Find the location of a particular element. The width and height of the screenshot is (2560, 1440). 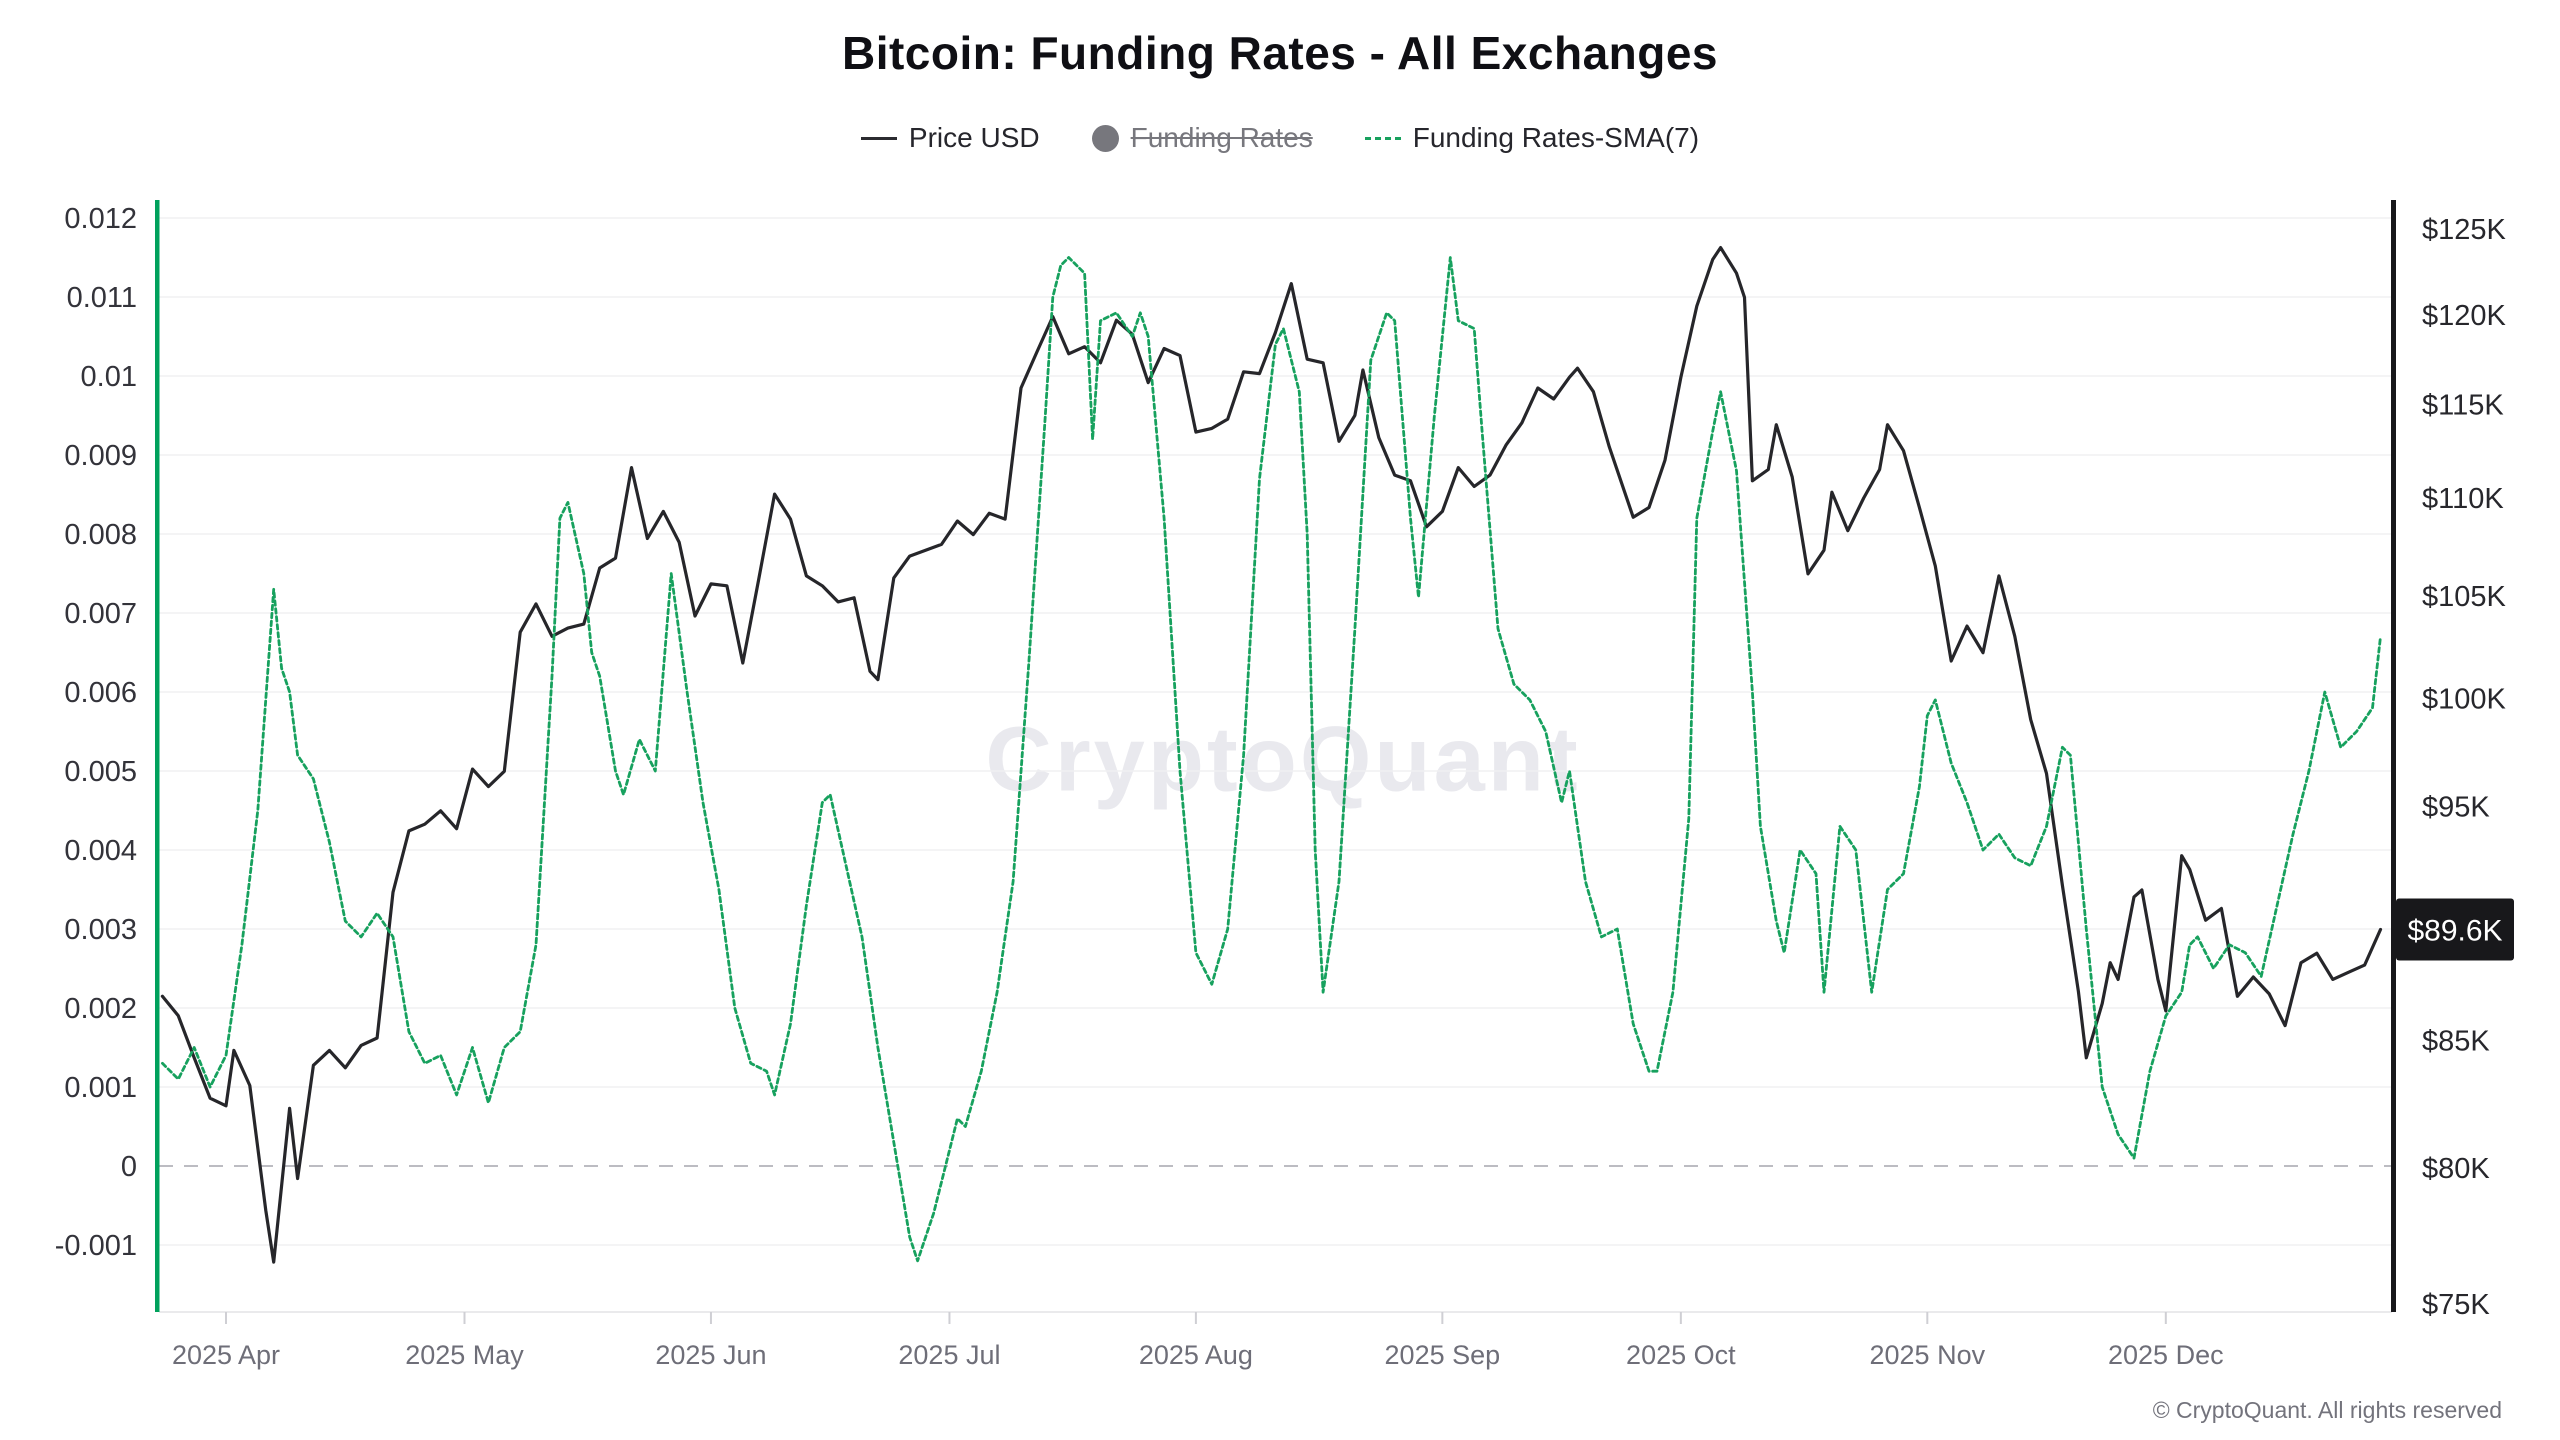

left-axis-tick-label: 0.006 is located at coordinates (100, 693).